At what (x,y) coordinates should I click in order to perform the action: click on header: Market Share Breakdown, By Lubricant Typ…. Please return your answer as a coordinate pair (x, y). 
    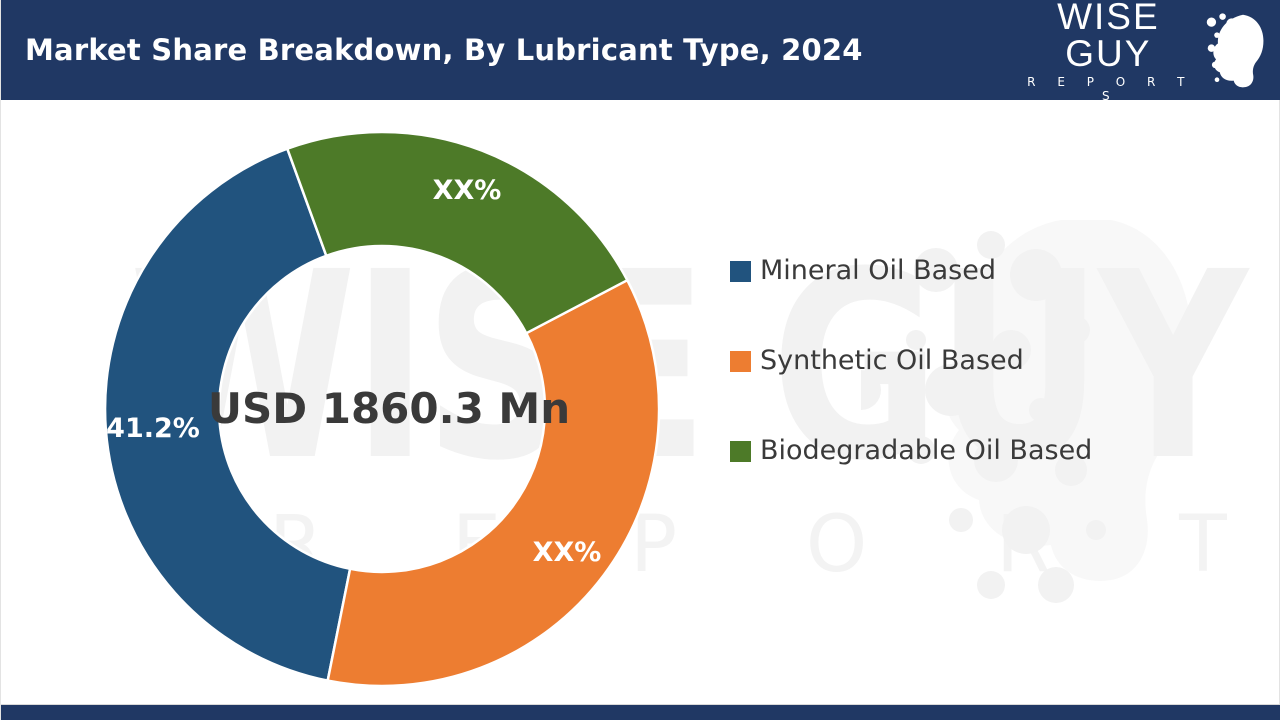
    Looking at the image, I should click on (640, 51).